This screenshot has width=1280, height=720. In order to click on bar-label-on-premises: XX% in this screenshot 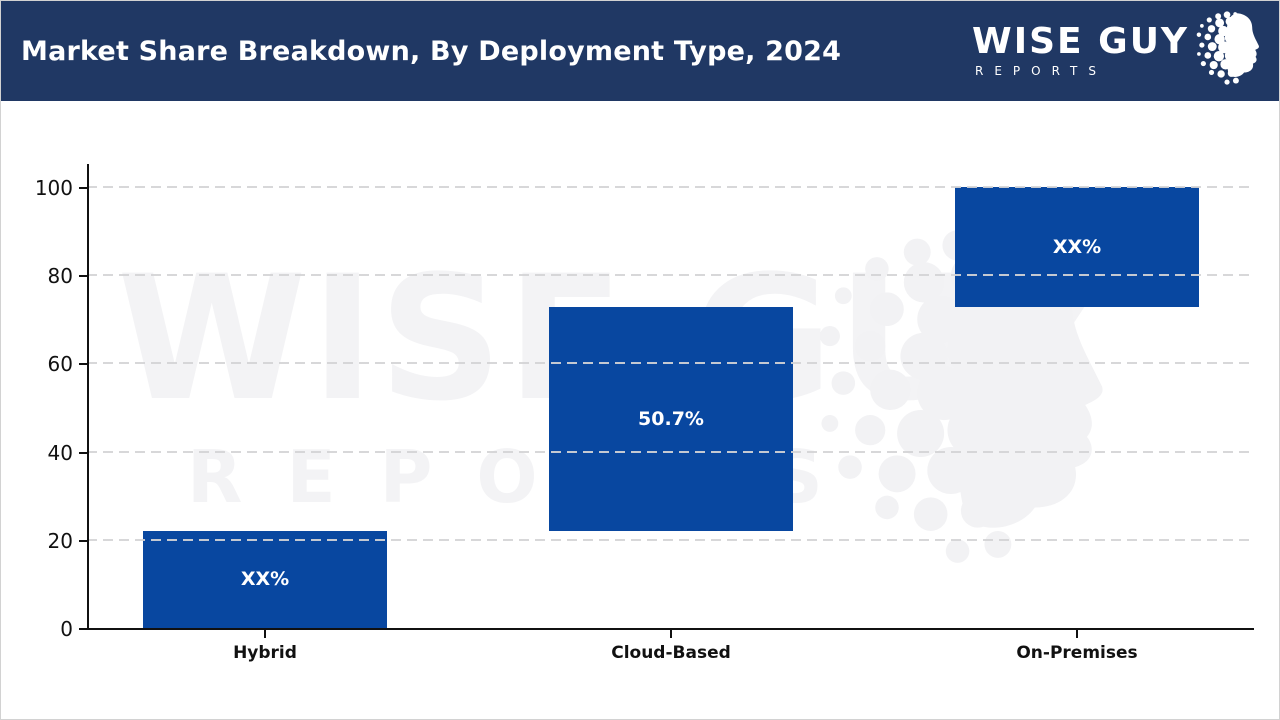, I will do `click(1077, 247)`.